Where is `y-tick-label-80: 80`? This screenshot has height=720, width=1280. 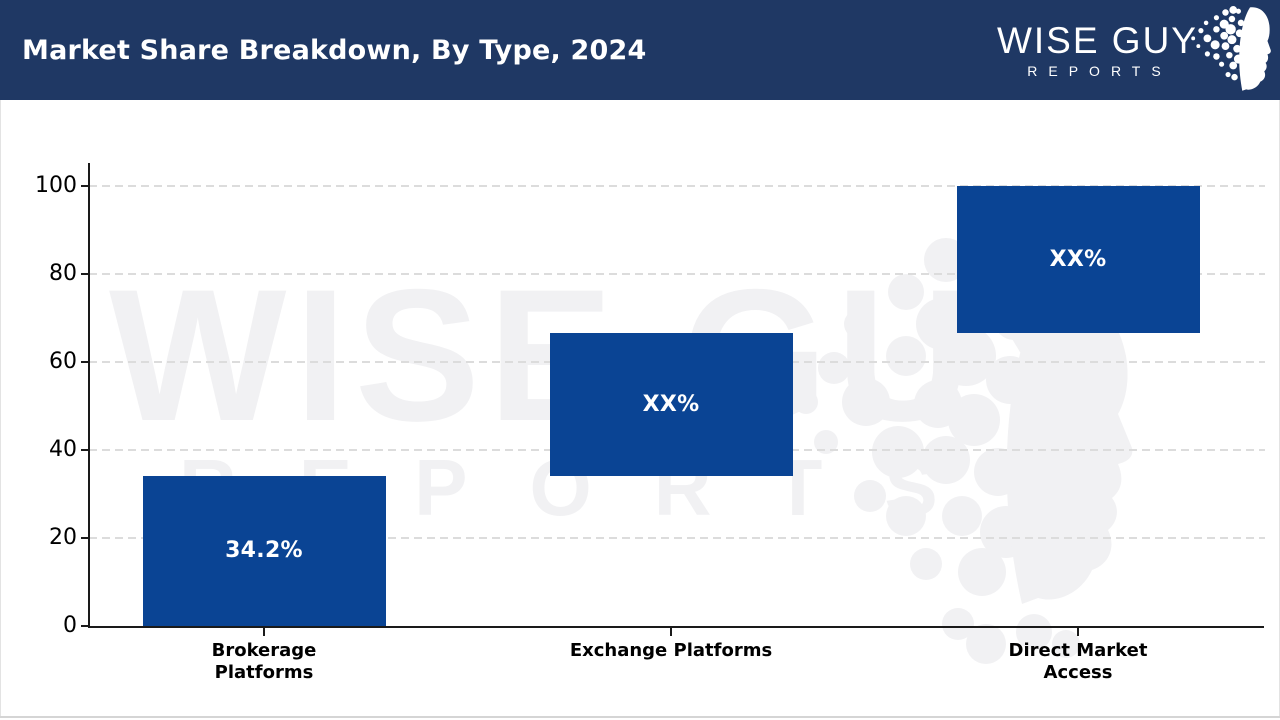 y-tick-label-80: 80 is located at coordinates (63, 273).